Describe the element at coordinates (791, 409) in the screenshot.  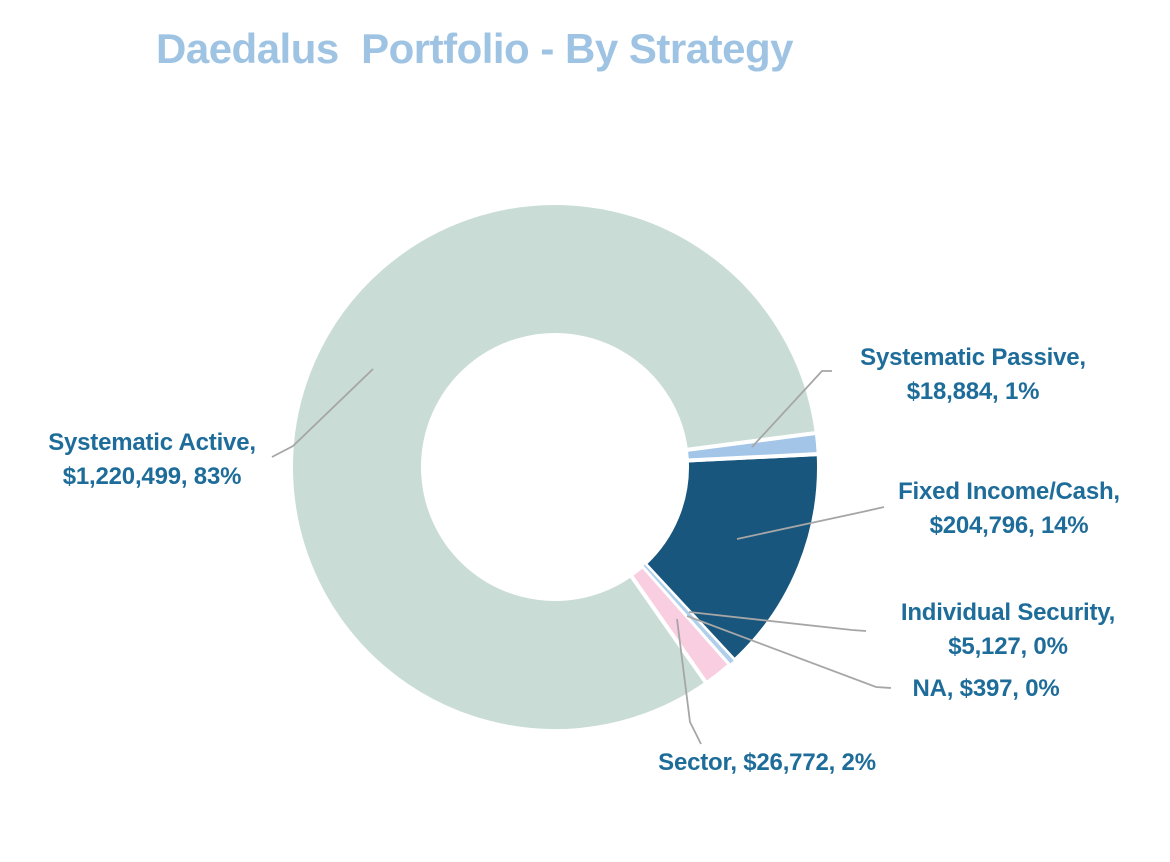
I see `leader-line-systematic-passive` at that location.